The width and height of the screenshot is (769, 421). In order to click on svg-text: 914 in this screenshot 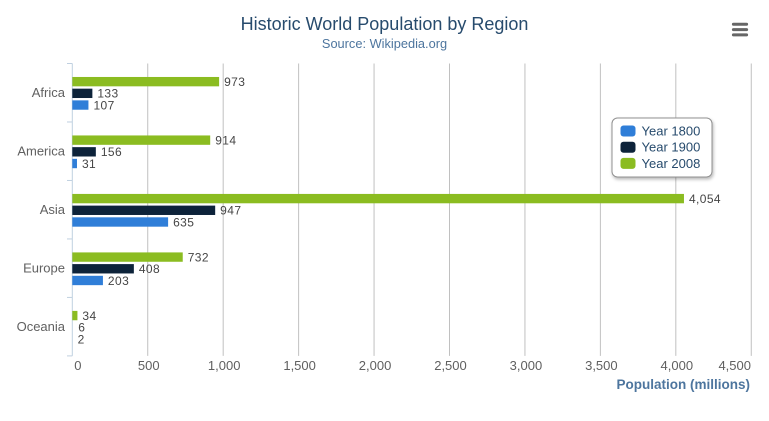, I will do `click(225, 140)`.